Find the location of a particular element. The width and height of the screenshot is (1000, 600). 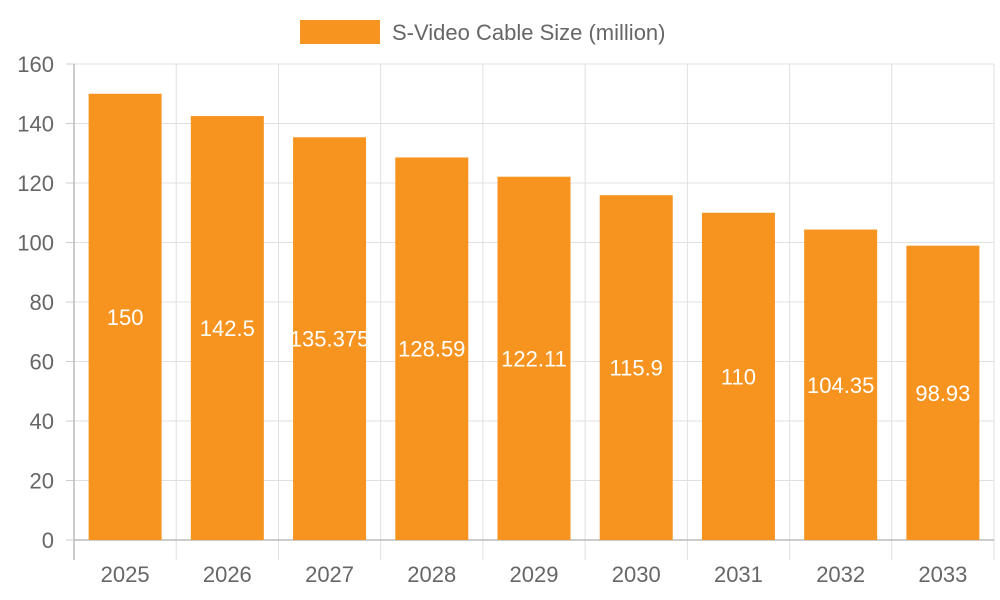

bar-data-label: 104.35 is located at coordinates (840, 385).